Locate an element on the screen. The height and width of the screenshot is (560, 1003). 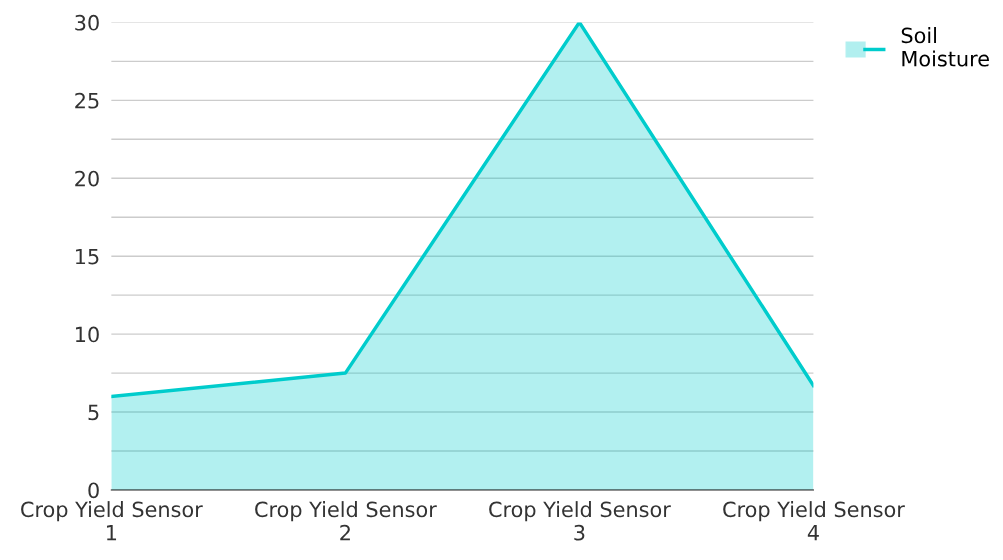
x-tick-label: Crop Yield Sensor 2 is located at coordinates (346, 521).